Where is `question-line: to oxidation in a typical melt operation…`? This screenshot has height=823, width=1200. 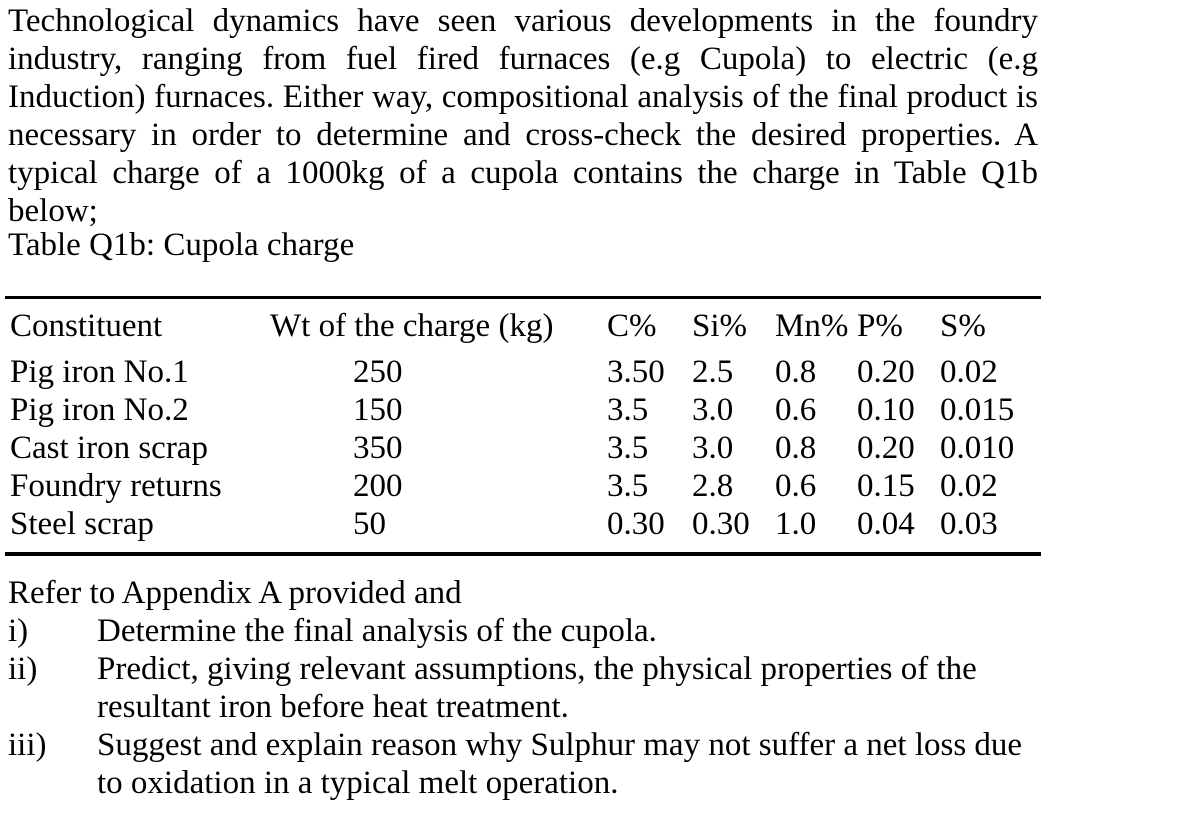
question-line: to oxidation in a typical melt operation… is located at coordinates (358, 783).